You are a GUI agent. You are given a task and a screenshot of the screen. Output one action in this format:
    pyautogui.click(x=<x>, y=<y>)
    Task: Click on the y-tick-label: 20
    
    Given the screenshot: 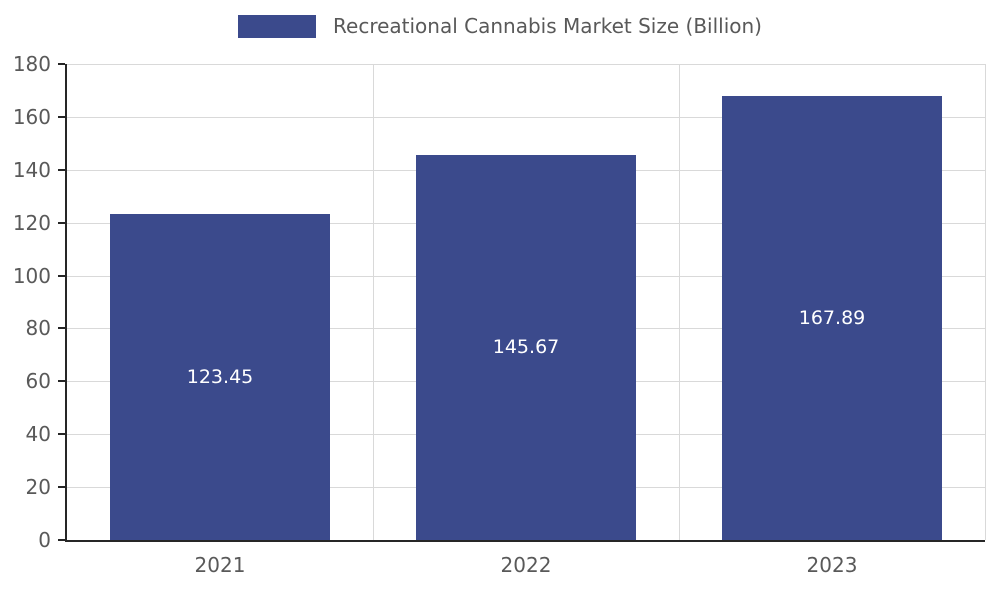 What is the action you would take?
    pyautogui.click(x=38, y=487)
    